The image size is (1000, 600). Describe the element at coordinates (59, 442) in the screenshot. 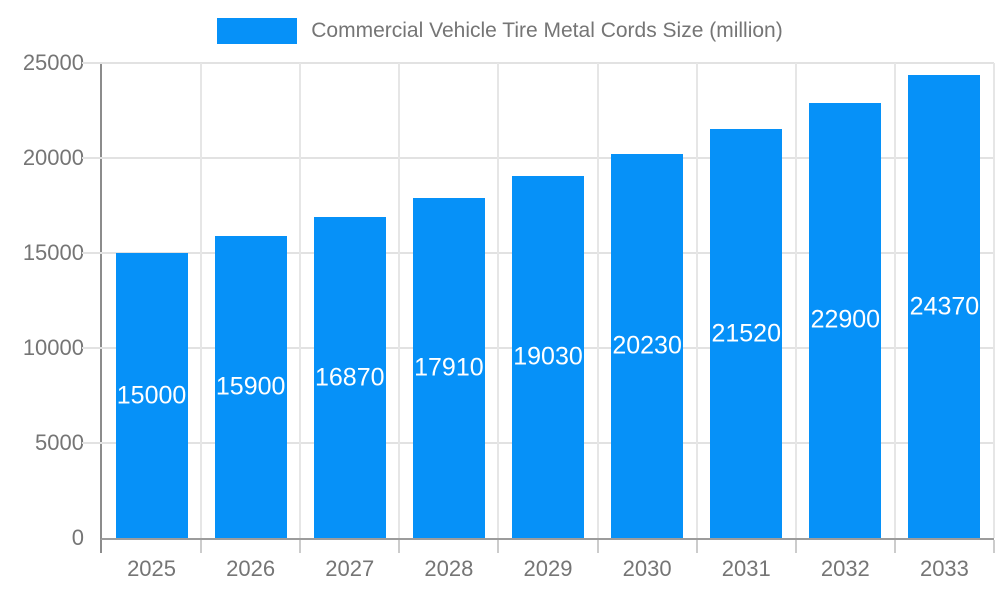

I see `y-tick-label: 5000` at that location.